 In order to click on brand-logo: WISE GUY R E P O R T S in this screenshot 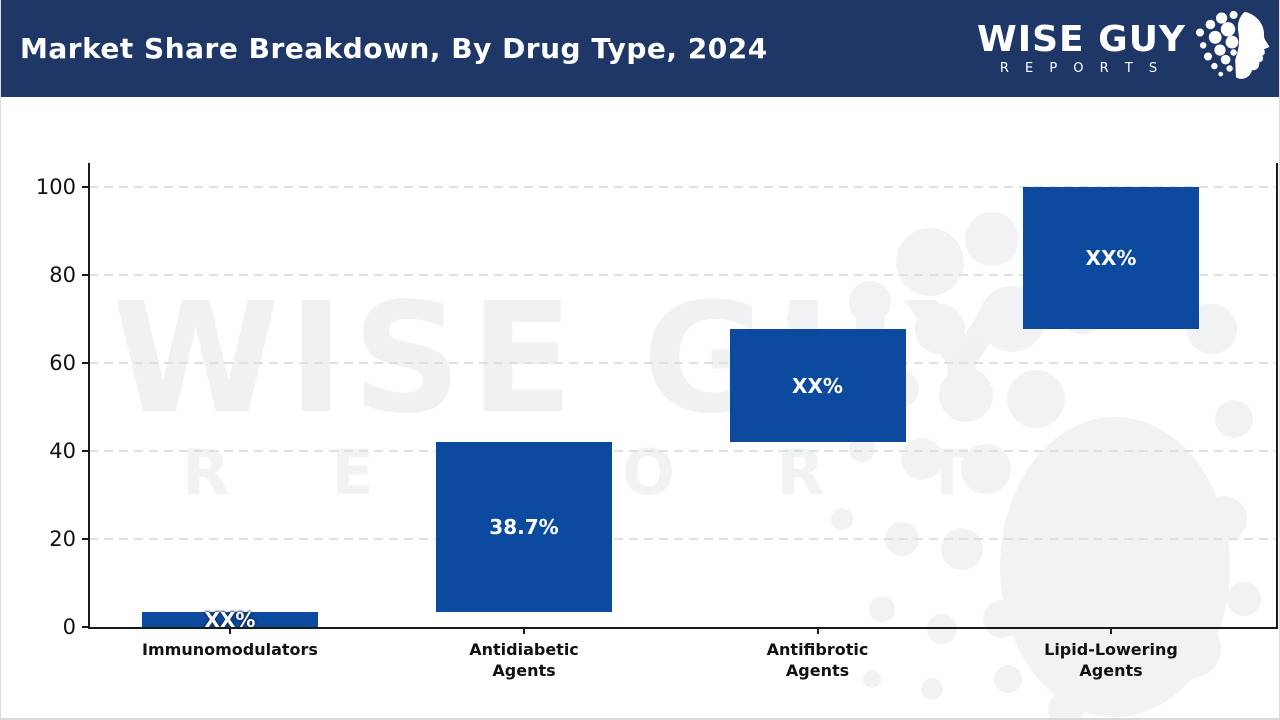, I will do `click(1124, 48)`.